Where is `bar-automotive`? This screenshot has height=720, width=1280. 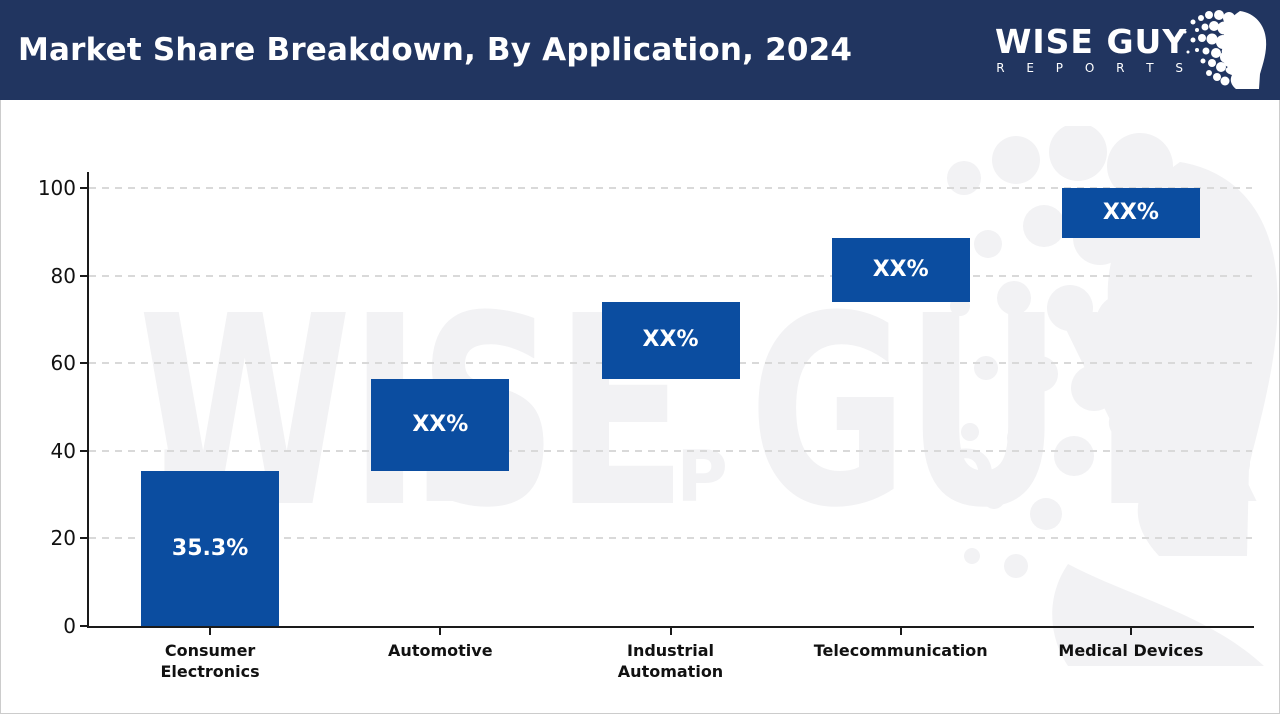 bar-automotive is located at coordinates (440, 425).